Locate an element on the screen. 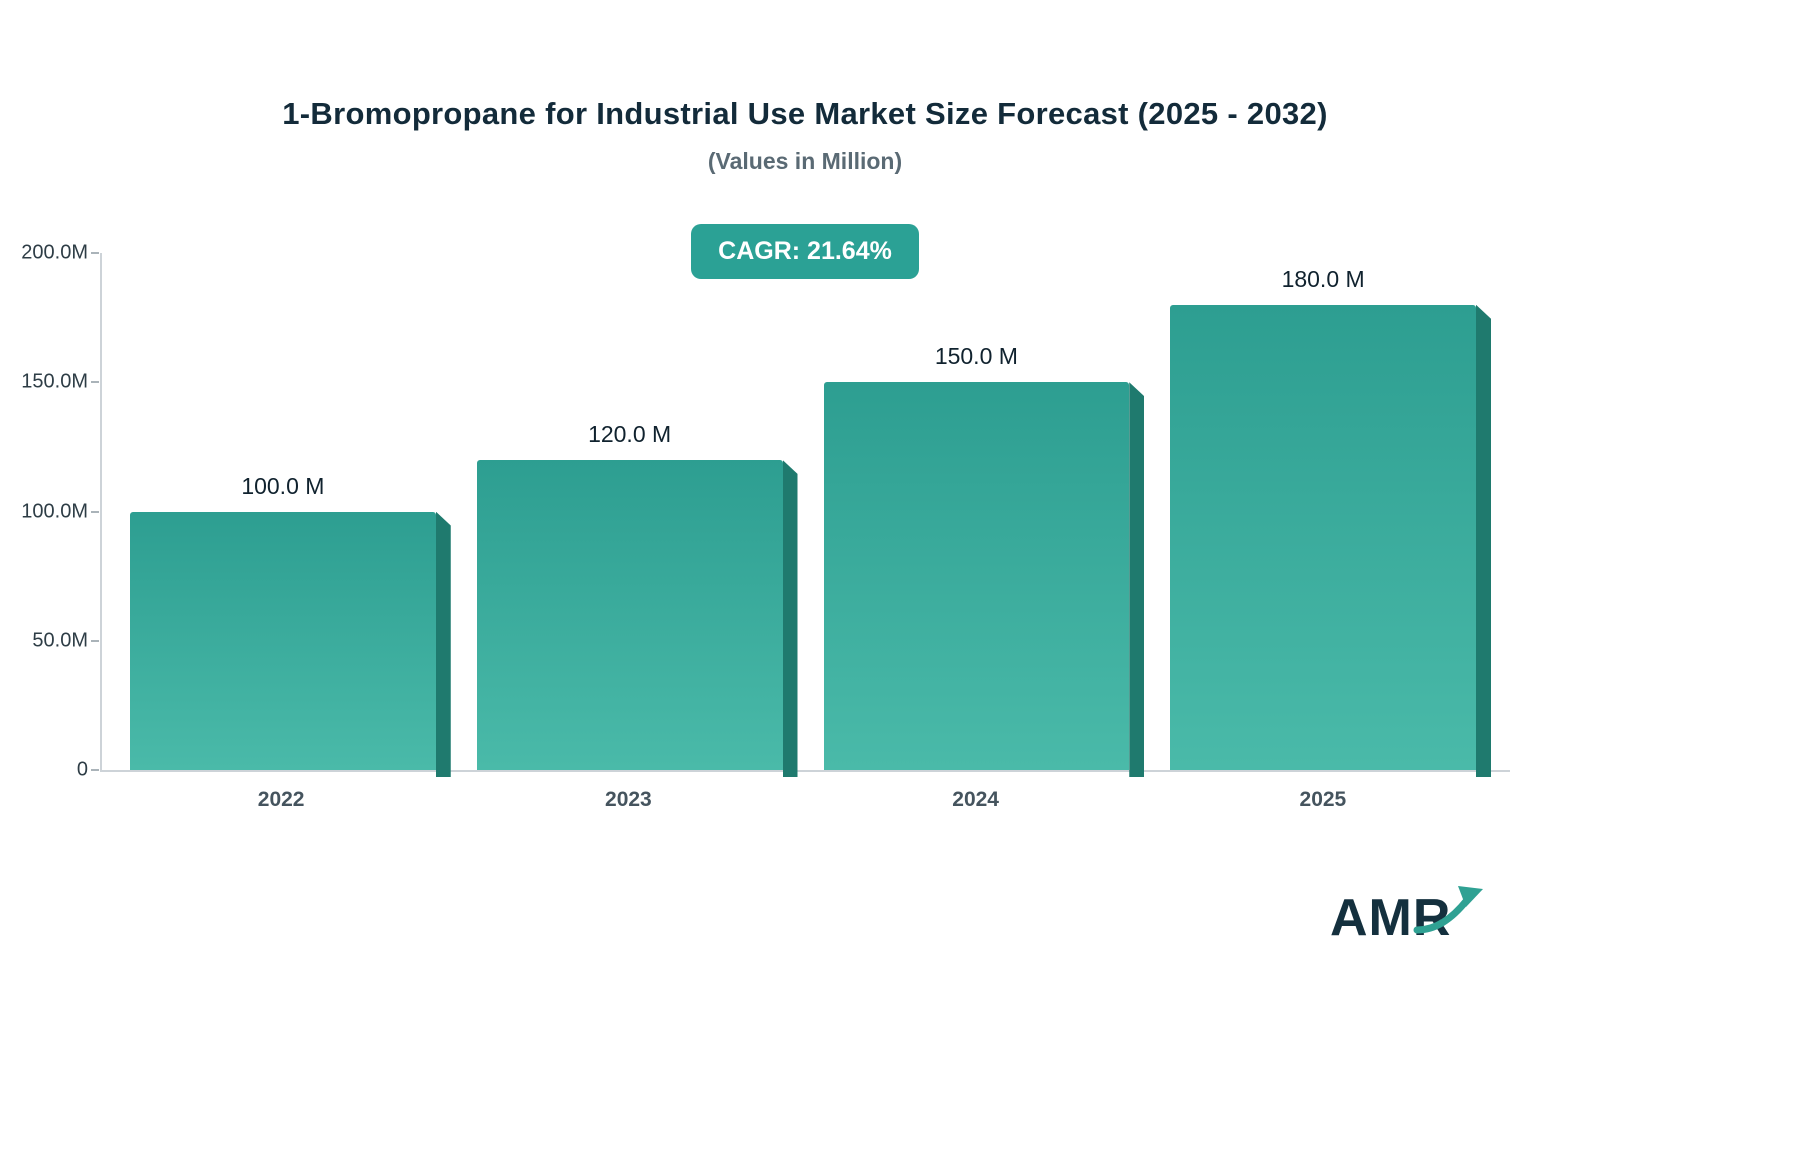 The image size is (1800, 1156). x-axis-label: 2025 is located at coordinates (1323, 799).